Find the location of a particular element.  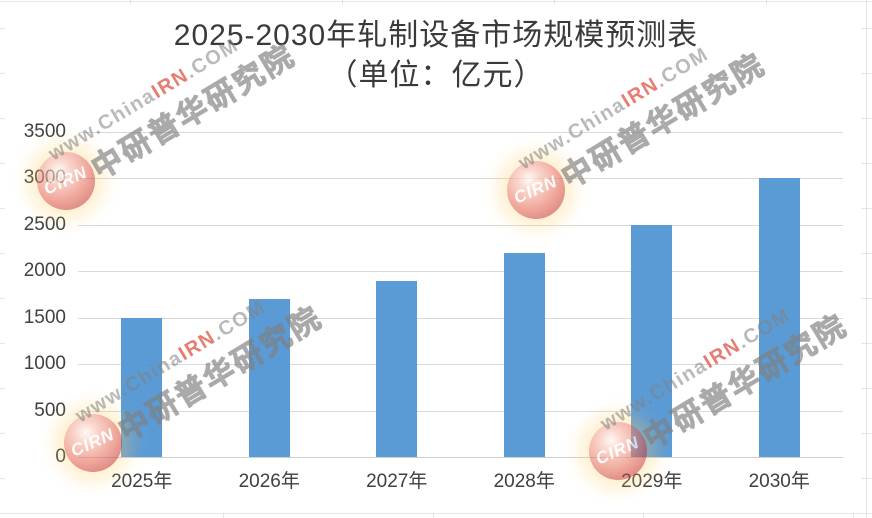

y-axis-tick-label: 3000 is located at coordinates (44, 178).